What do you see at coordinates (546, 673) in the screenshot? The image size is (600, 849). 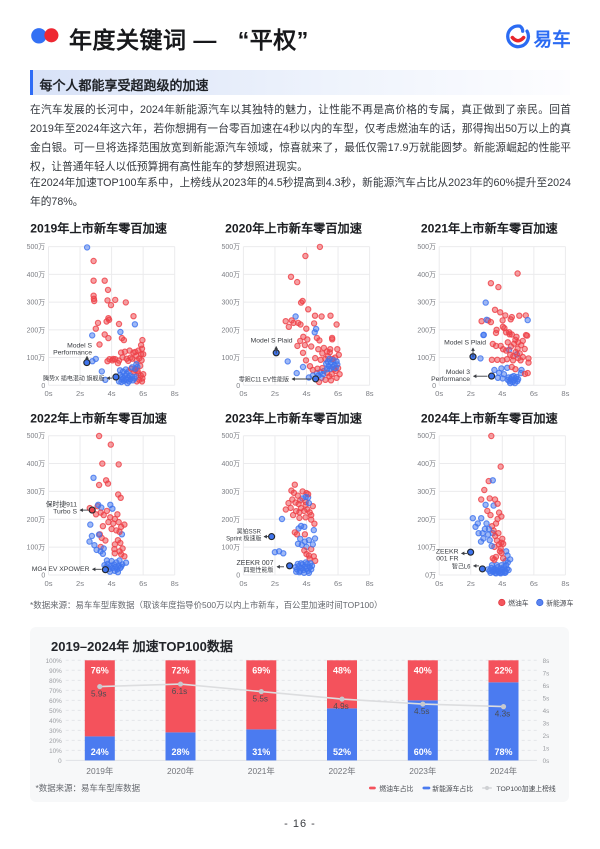 I see `svg-text: 7s` at bounding box center [546, 673].